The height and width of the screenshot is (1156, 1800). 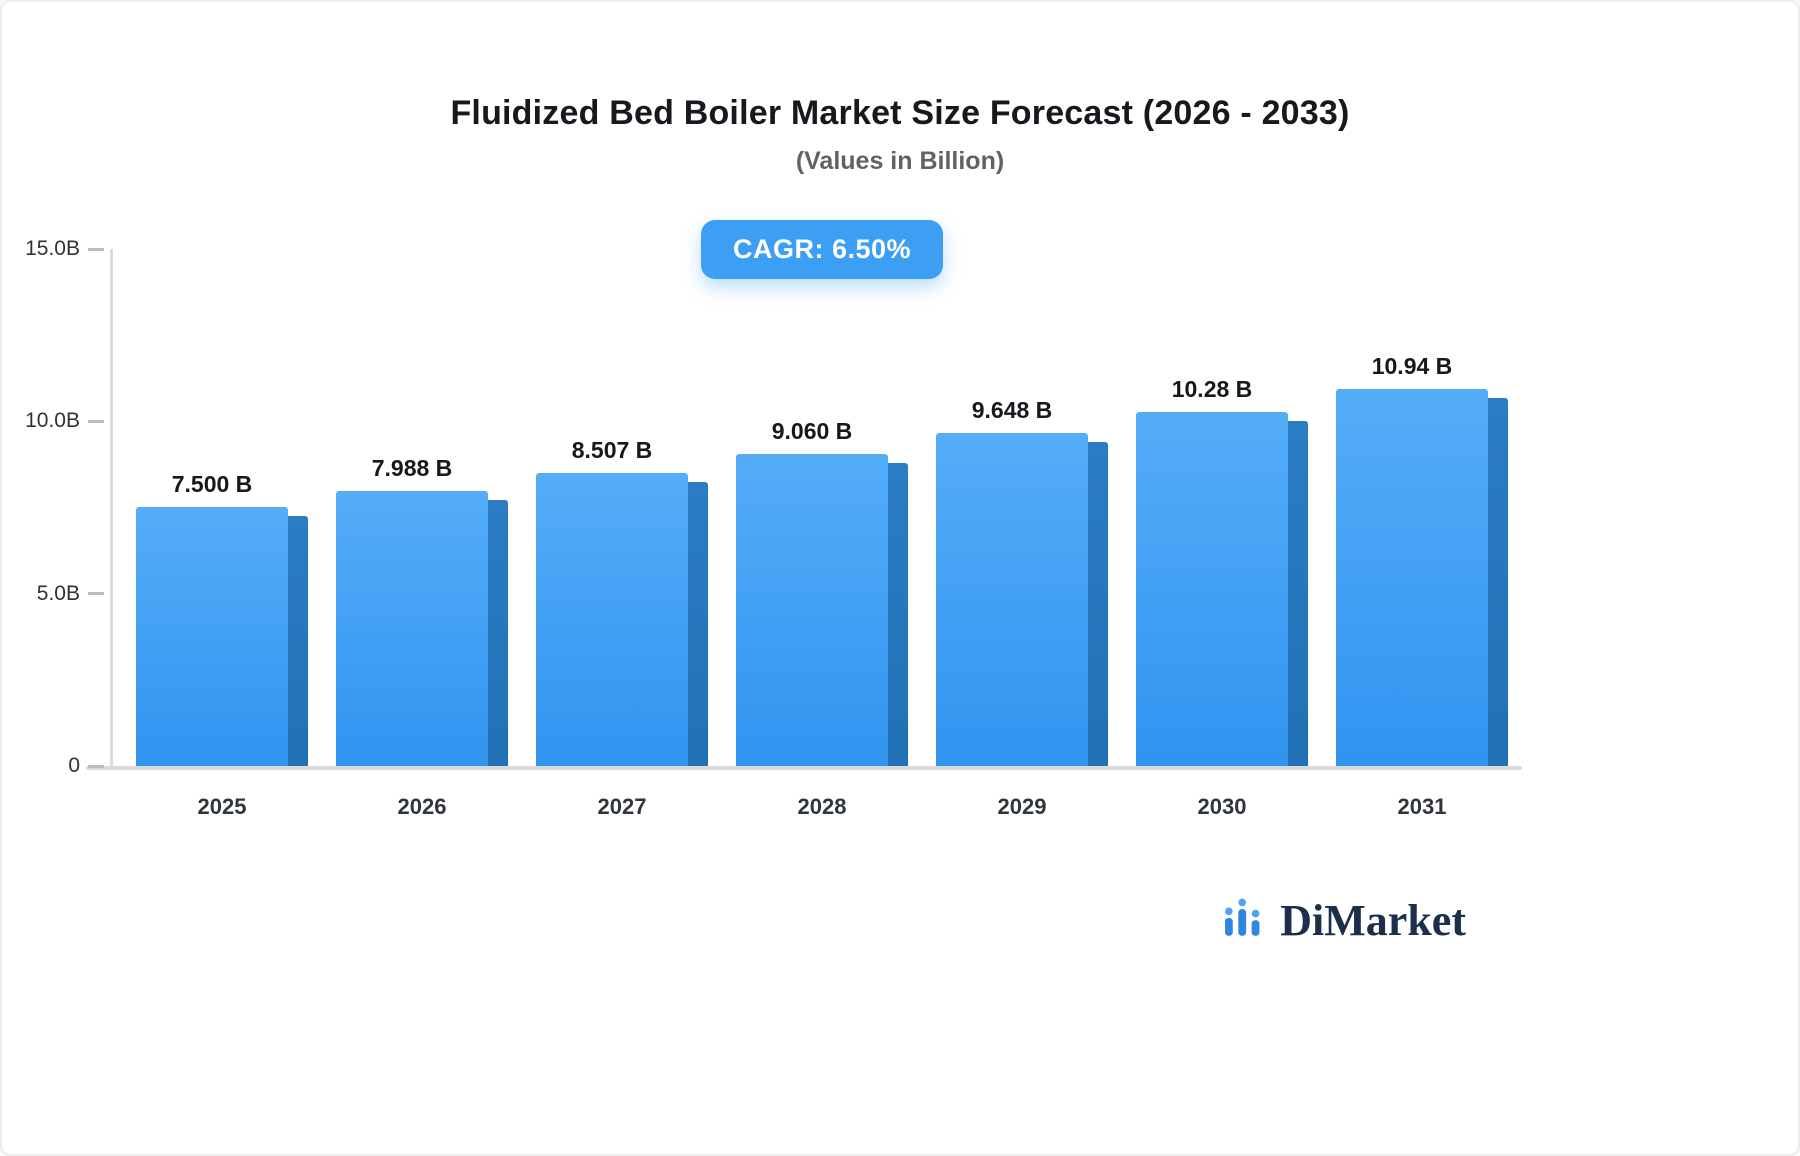 I want to click on bar-slot: 7.988 B 2026, so click(x=422, y=534).